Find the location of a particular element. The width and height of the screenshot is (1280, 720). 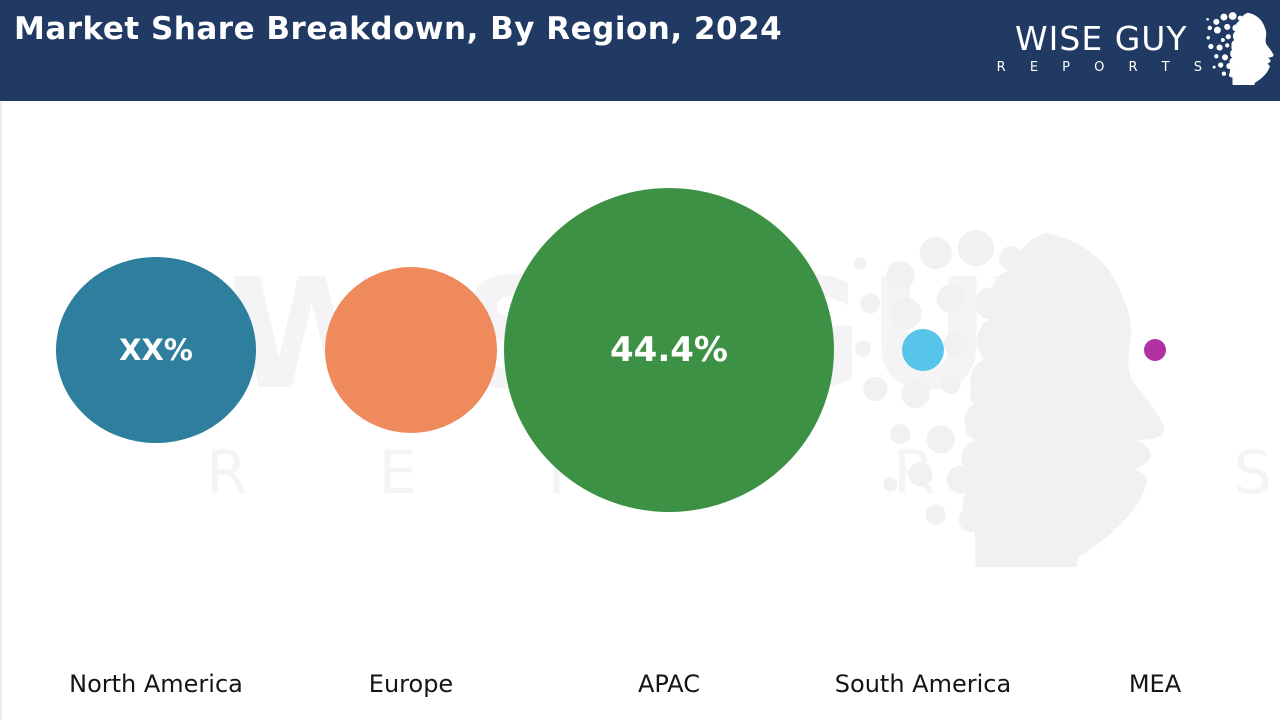

category-label-europe: Europe is located at coordinates (411, 684).